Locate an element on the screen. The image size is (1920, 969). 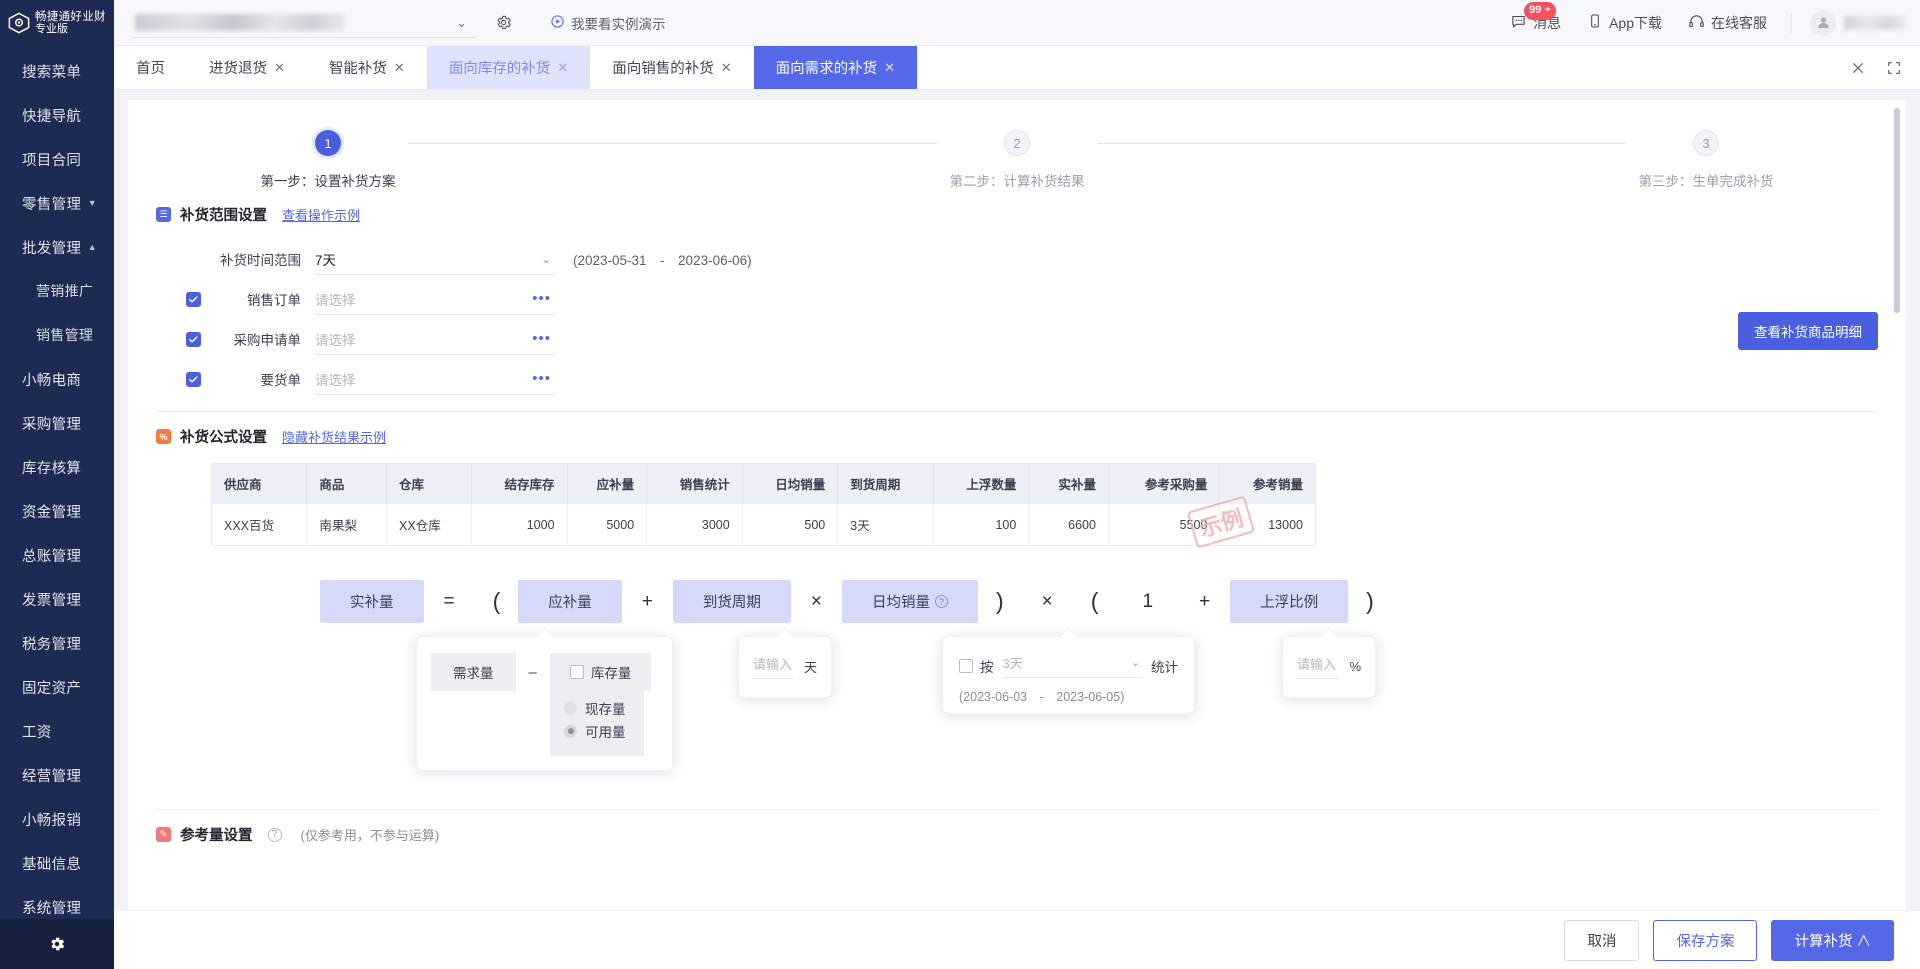
avatar-icon is located at coordinates (1823, 22).